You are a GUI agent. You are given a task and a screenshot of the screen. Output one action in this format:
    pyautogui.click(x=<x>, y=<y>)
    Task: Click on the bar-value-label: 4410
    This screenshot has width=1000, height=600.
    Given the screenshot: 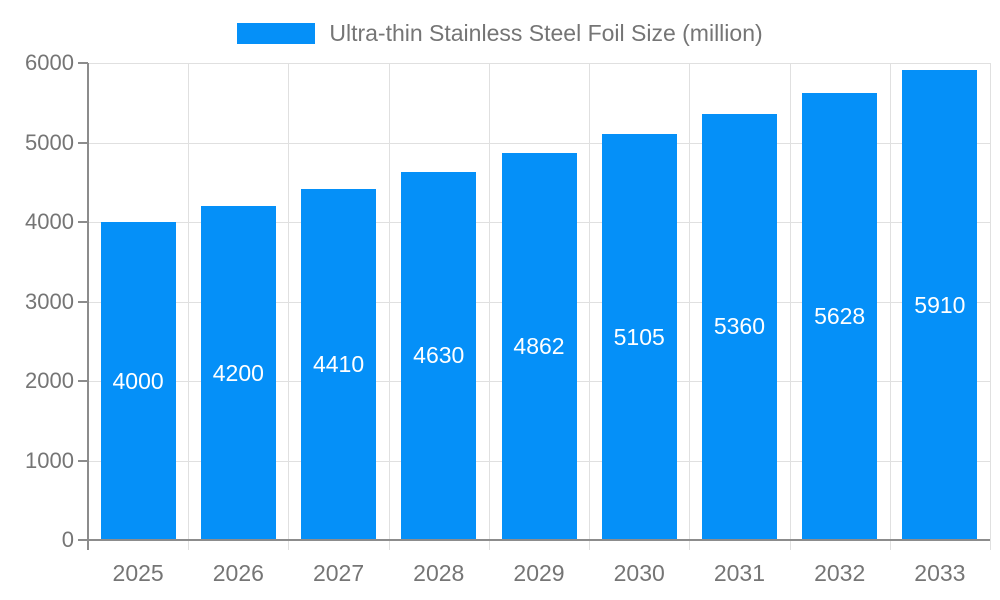 What is the action you would take?
    pyautogui.click(x=338, y=364)
    